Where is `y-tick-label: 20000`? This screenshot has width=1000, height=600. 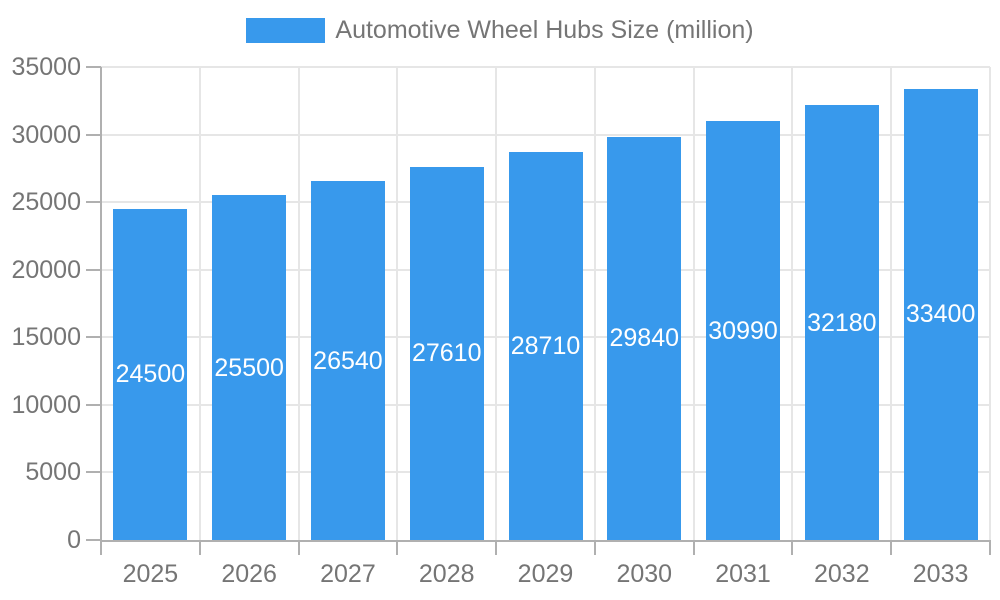
y-tick-label: 20000 is located at coordinates (46, 269).